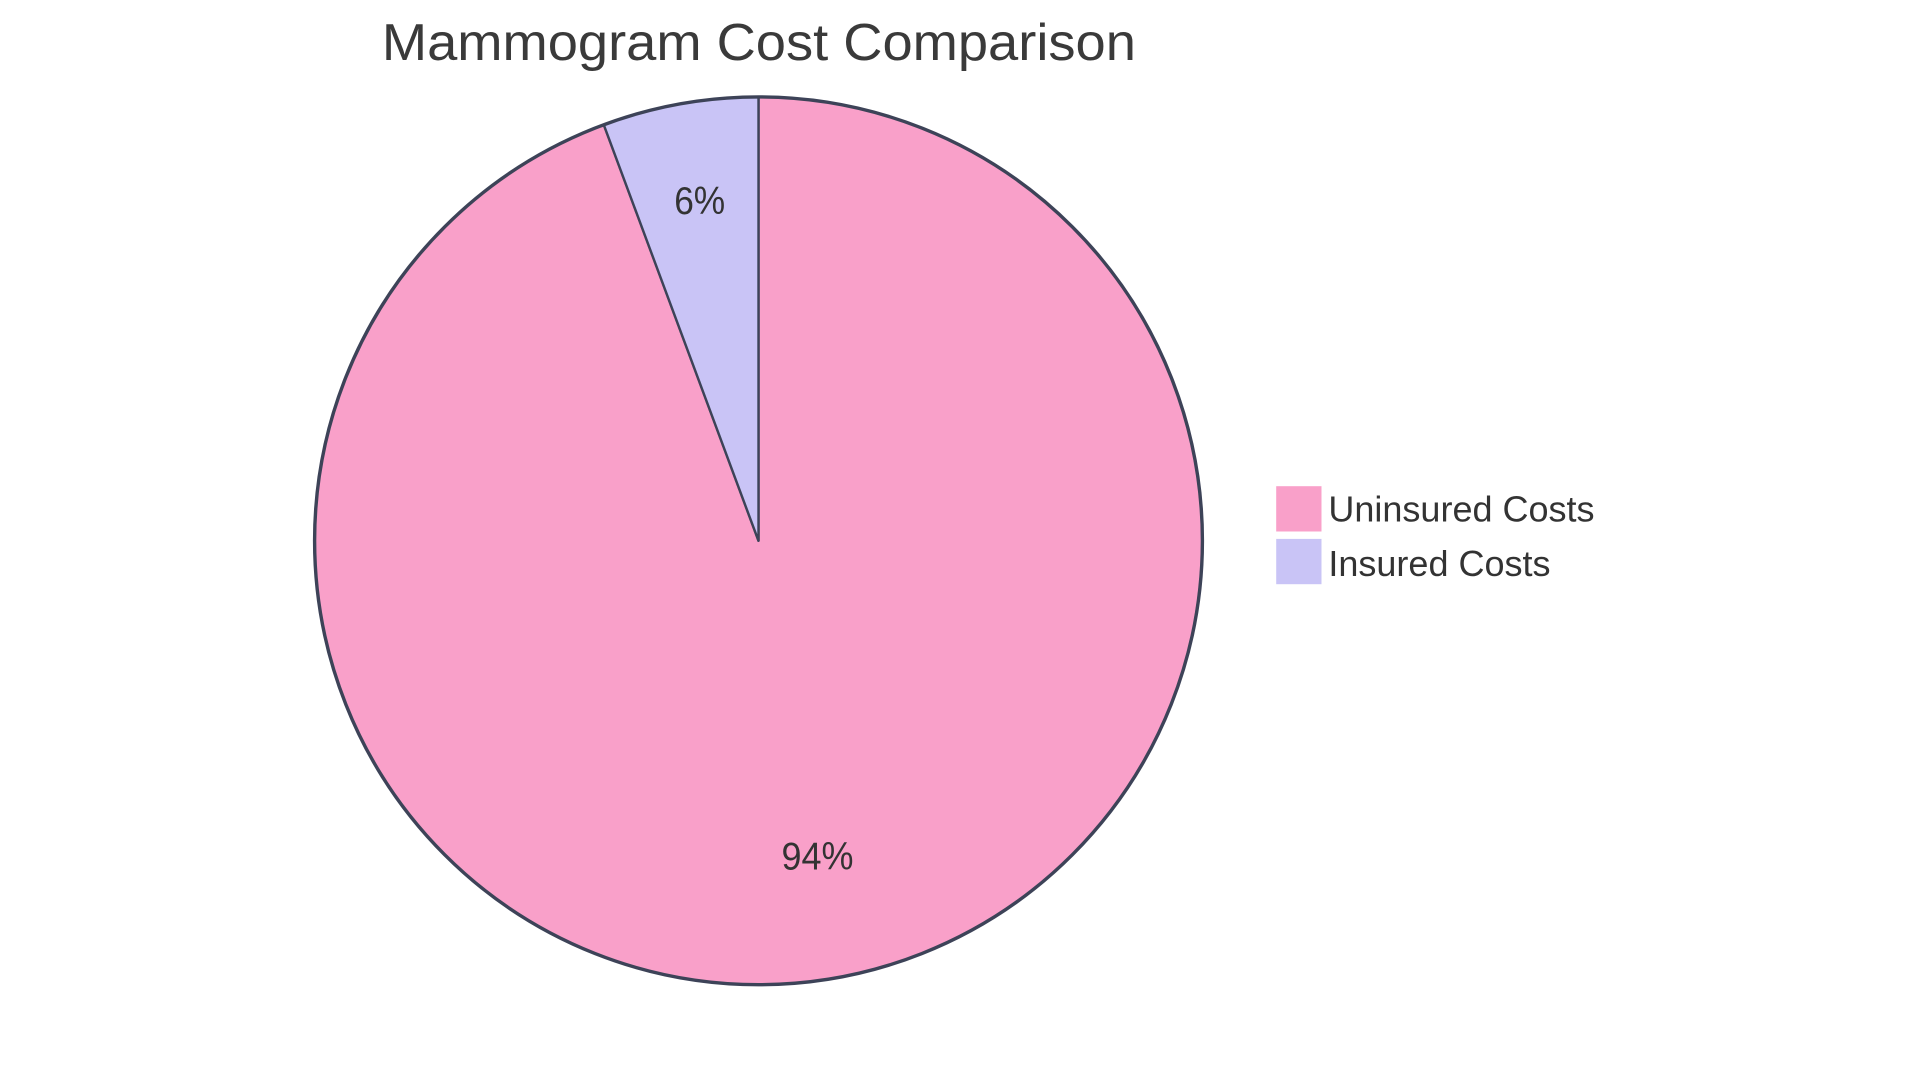 The width and height of the screenshot is (1920, 1083). What do you see at coordinates (699, 201) in the screenshot?
I see `svg-text: 6%` at bounding box center [699, 201].